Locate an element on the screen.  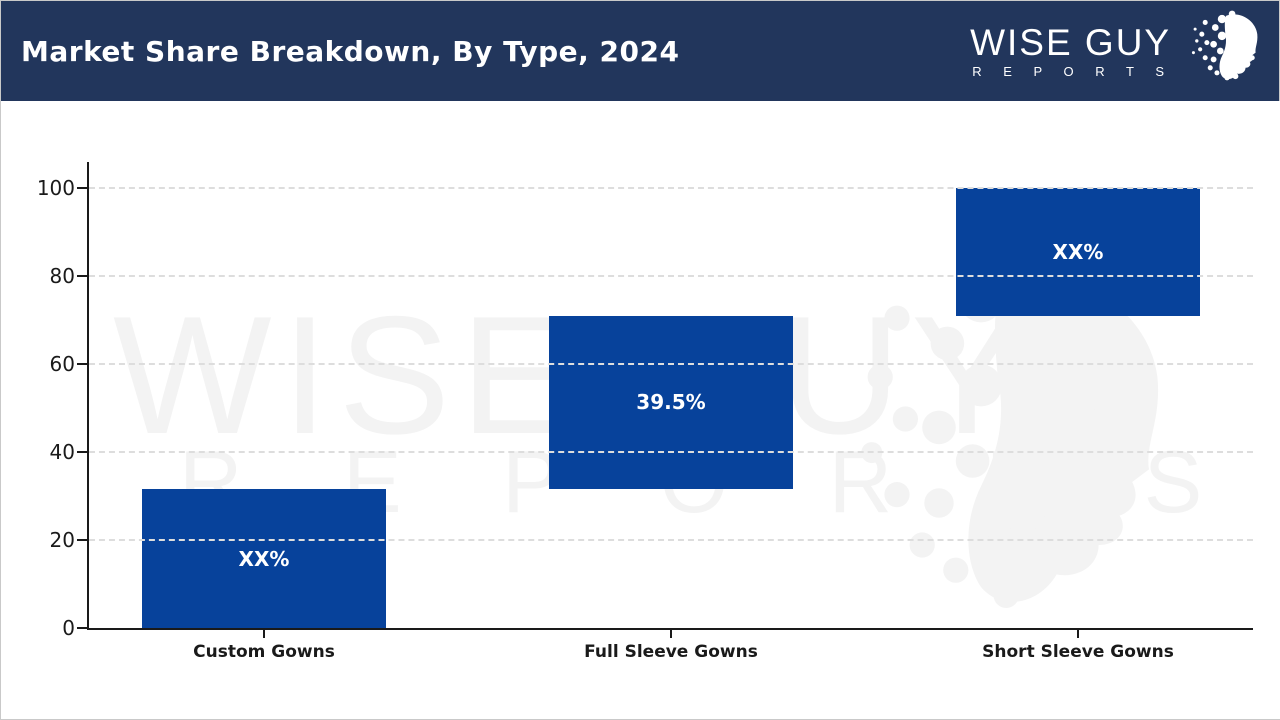
x-category-label: Short Sleeve Gowns is located at coordinates (1078, 652).